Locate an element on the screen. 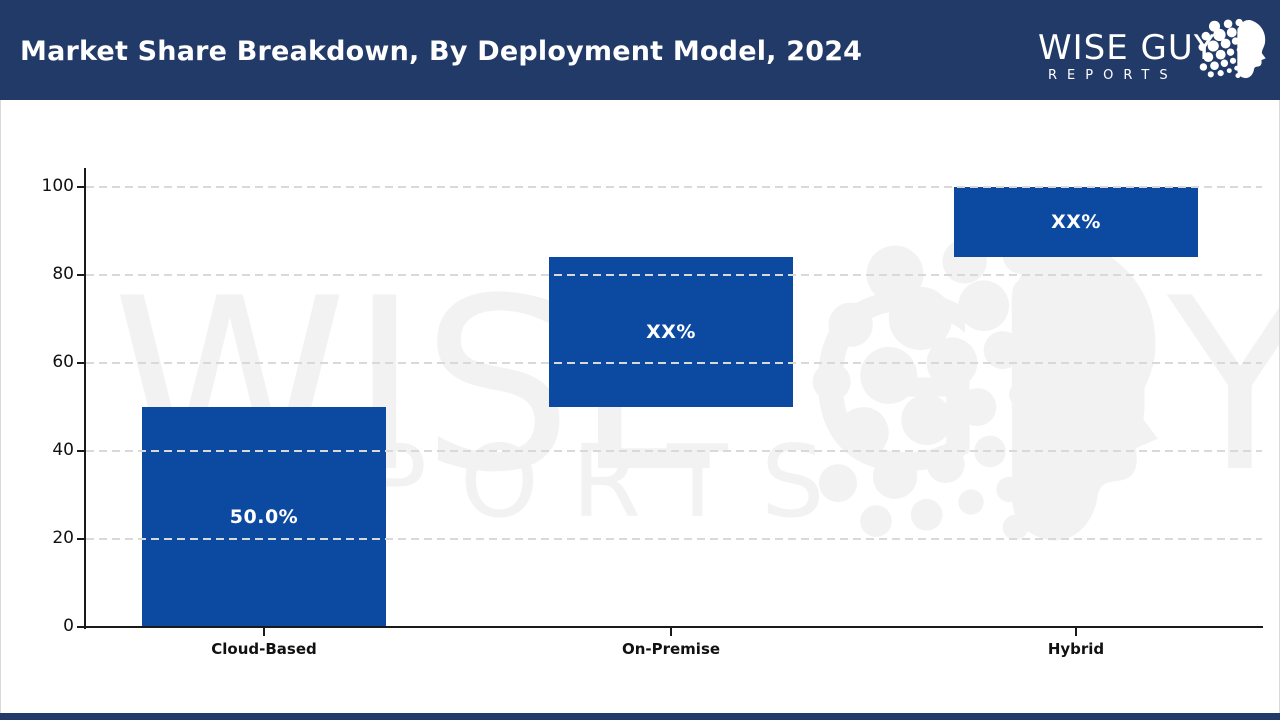 The height and width of the screenshot is (720, 1280). y-axis-line is located at coordinates (85, 398).